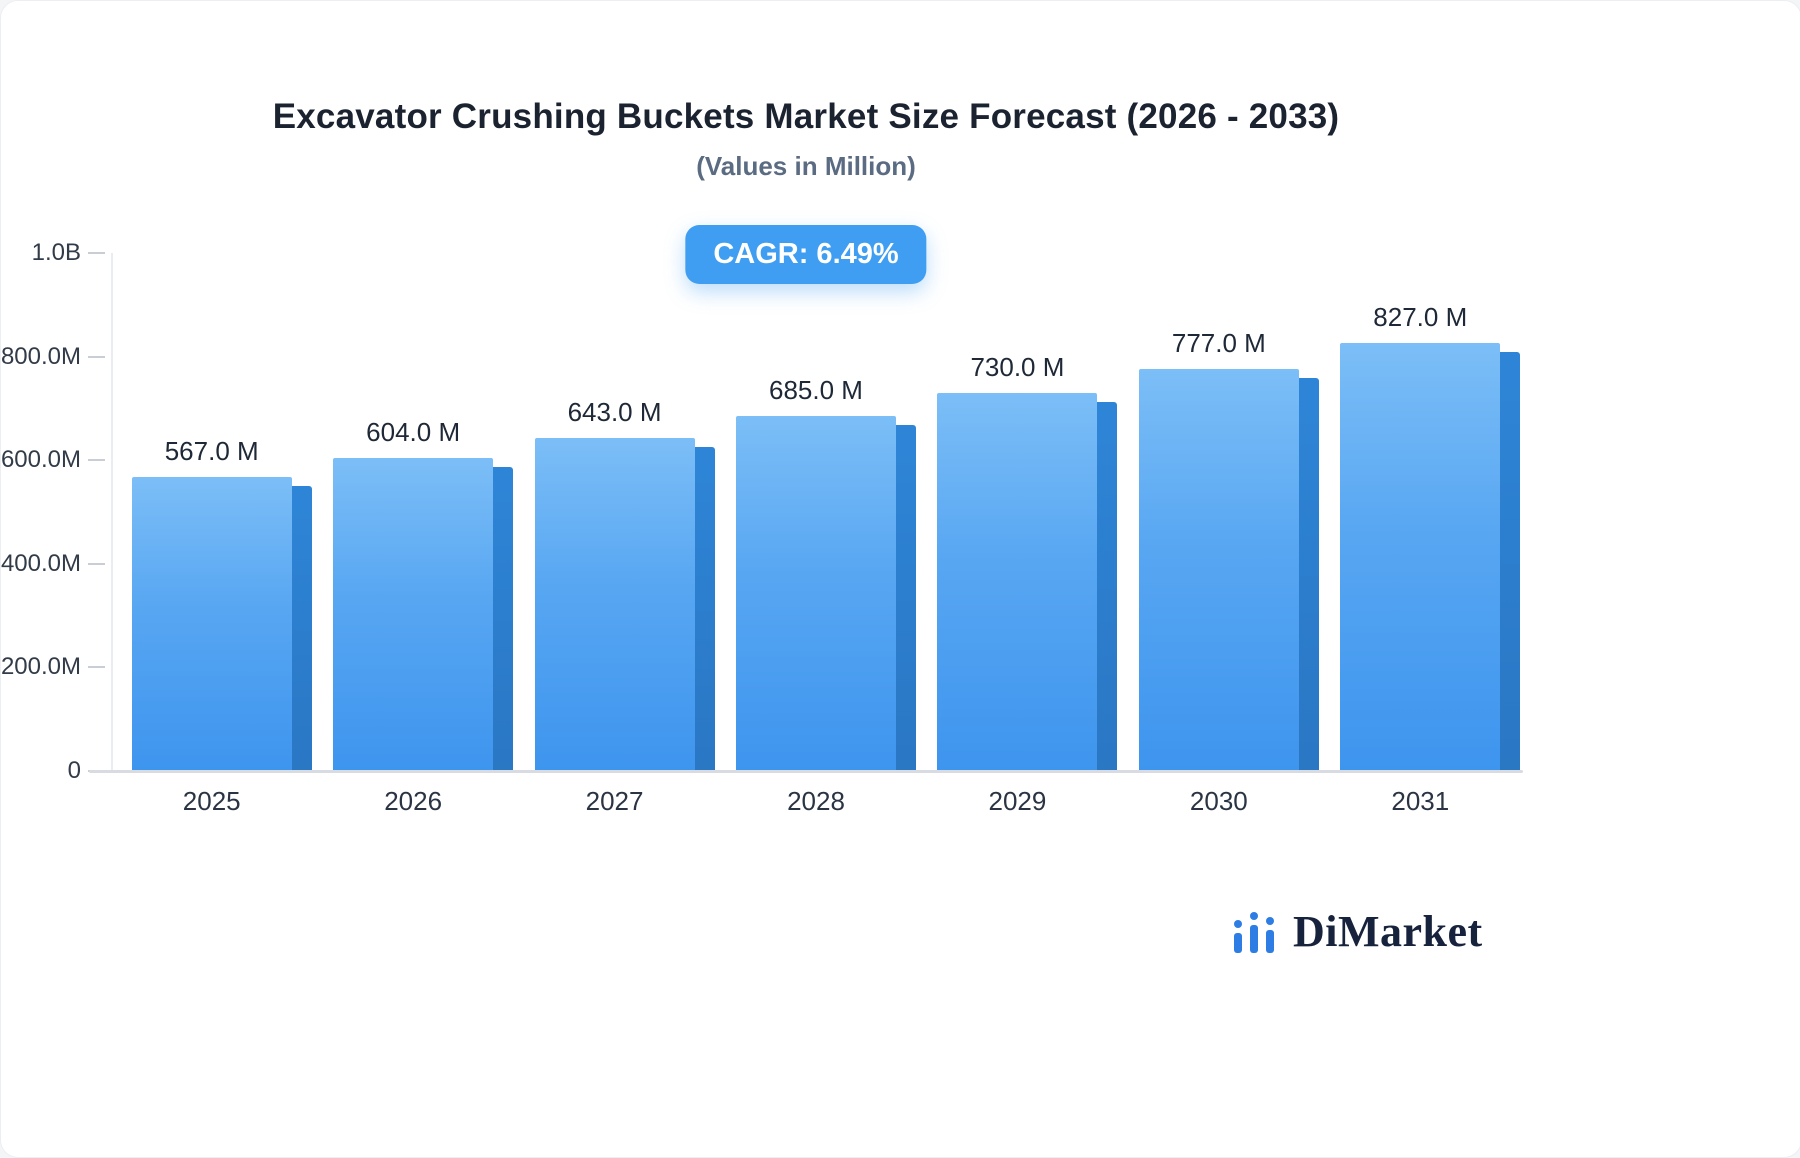 The height and width of the screenshot is (1158, 1800). I want to click on bar-2027: 643.0 M 2027, so click(624, 606).